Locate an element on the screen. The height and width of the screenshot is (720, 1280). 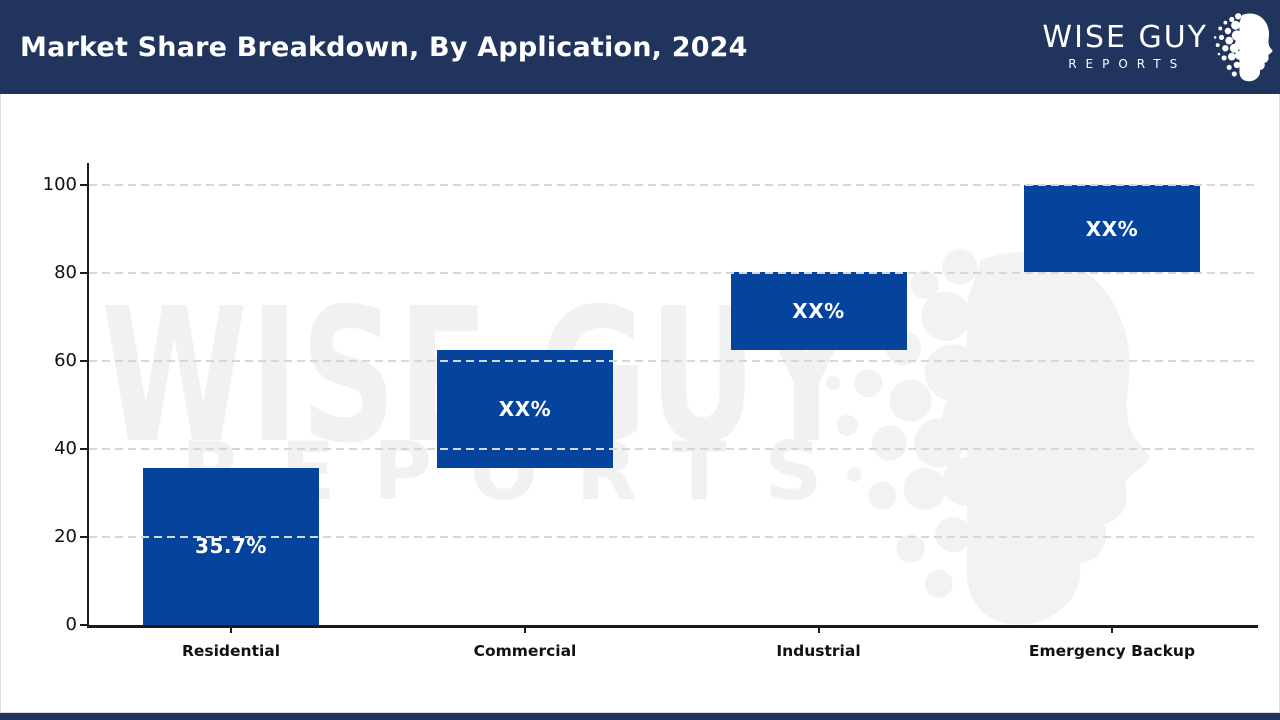
bar-value-label: 35.7% is located at coordinates (231, 546).